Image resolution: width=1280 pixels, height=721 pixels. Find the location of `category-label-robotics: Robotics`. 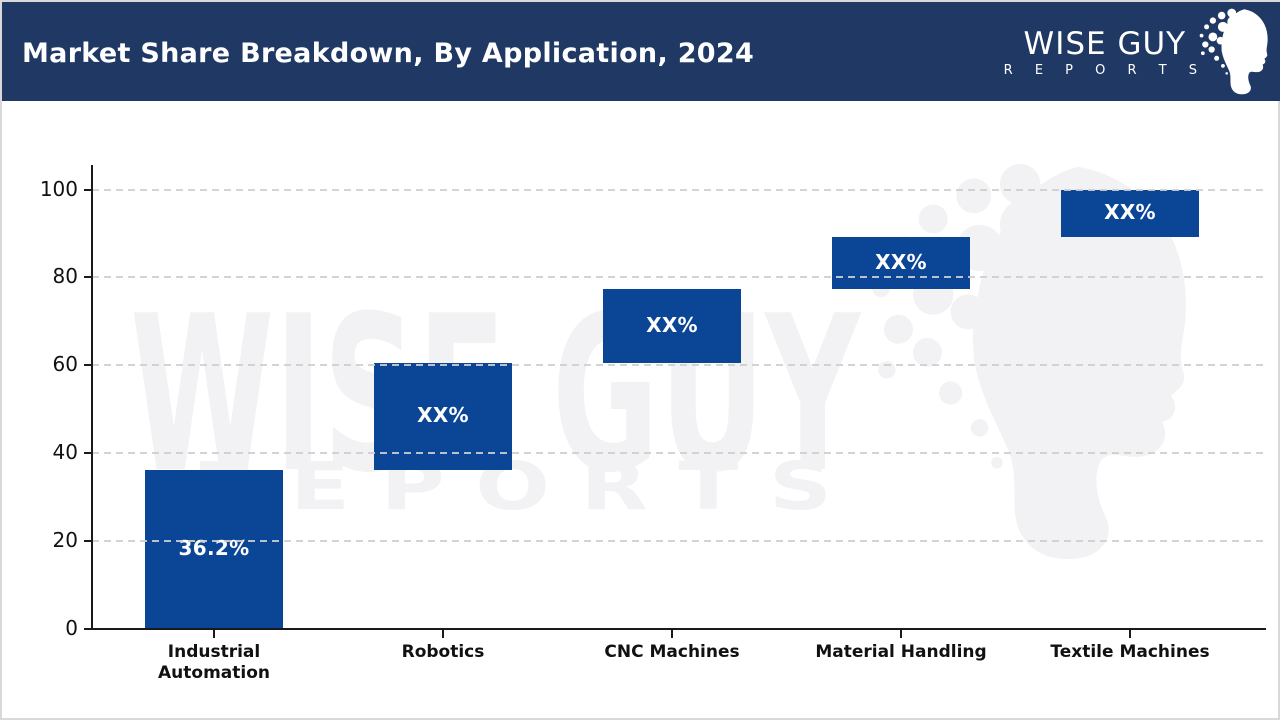

category-label-robotics: Robotics is located at coordinates (443, 652).